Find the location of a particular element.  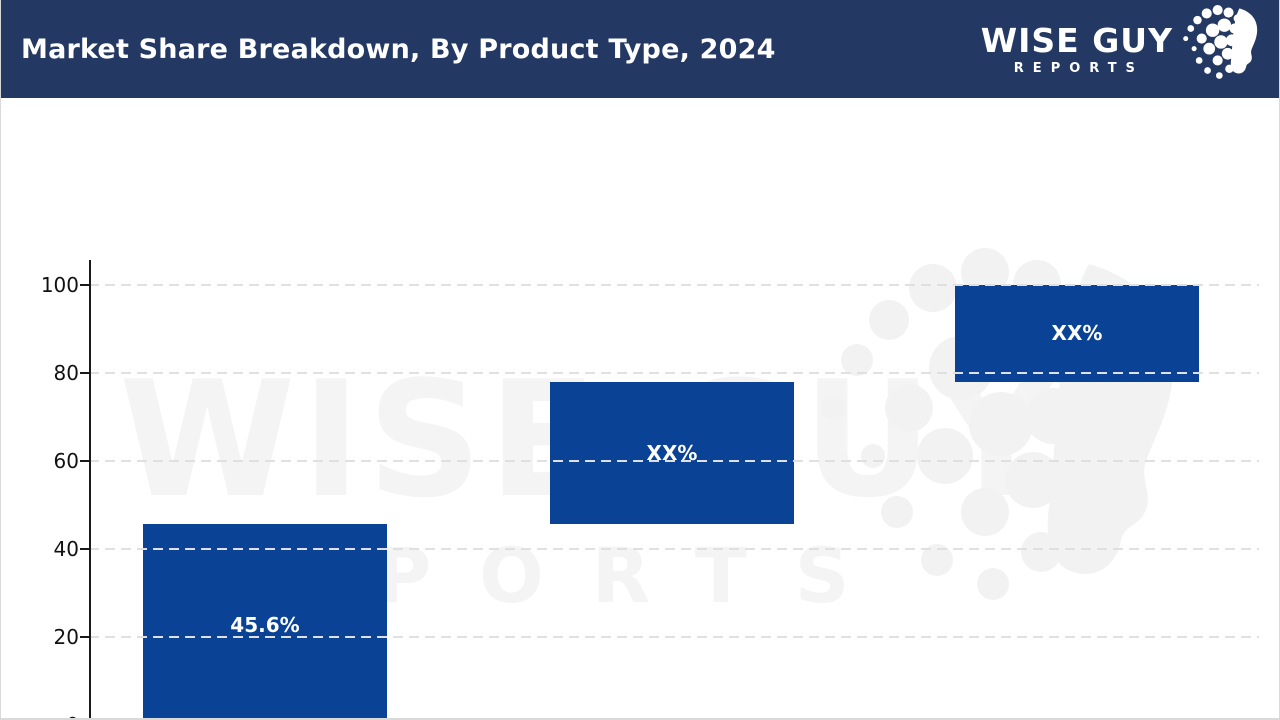

brand-logo: WISE GUY REPORTS is located at coordinates (1124, 49).